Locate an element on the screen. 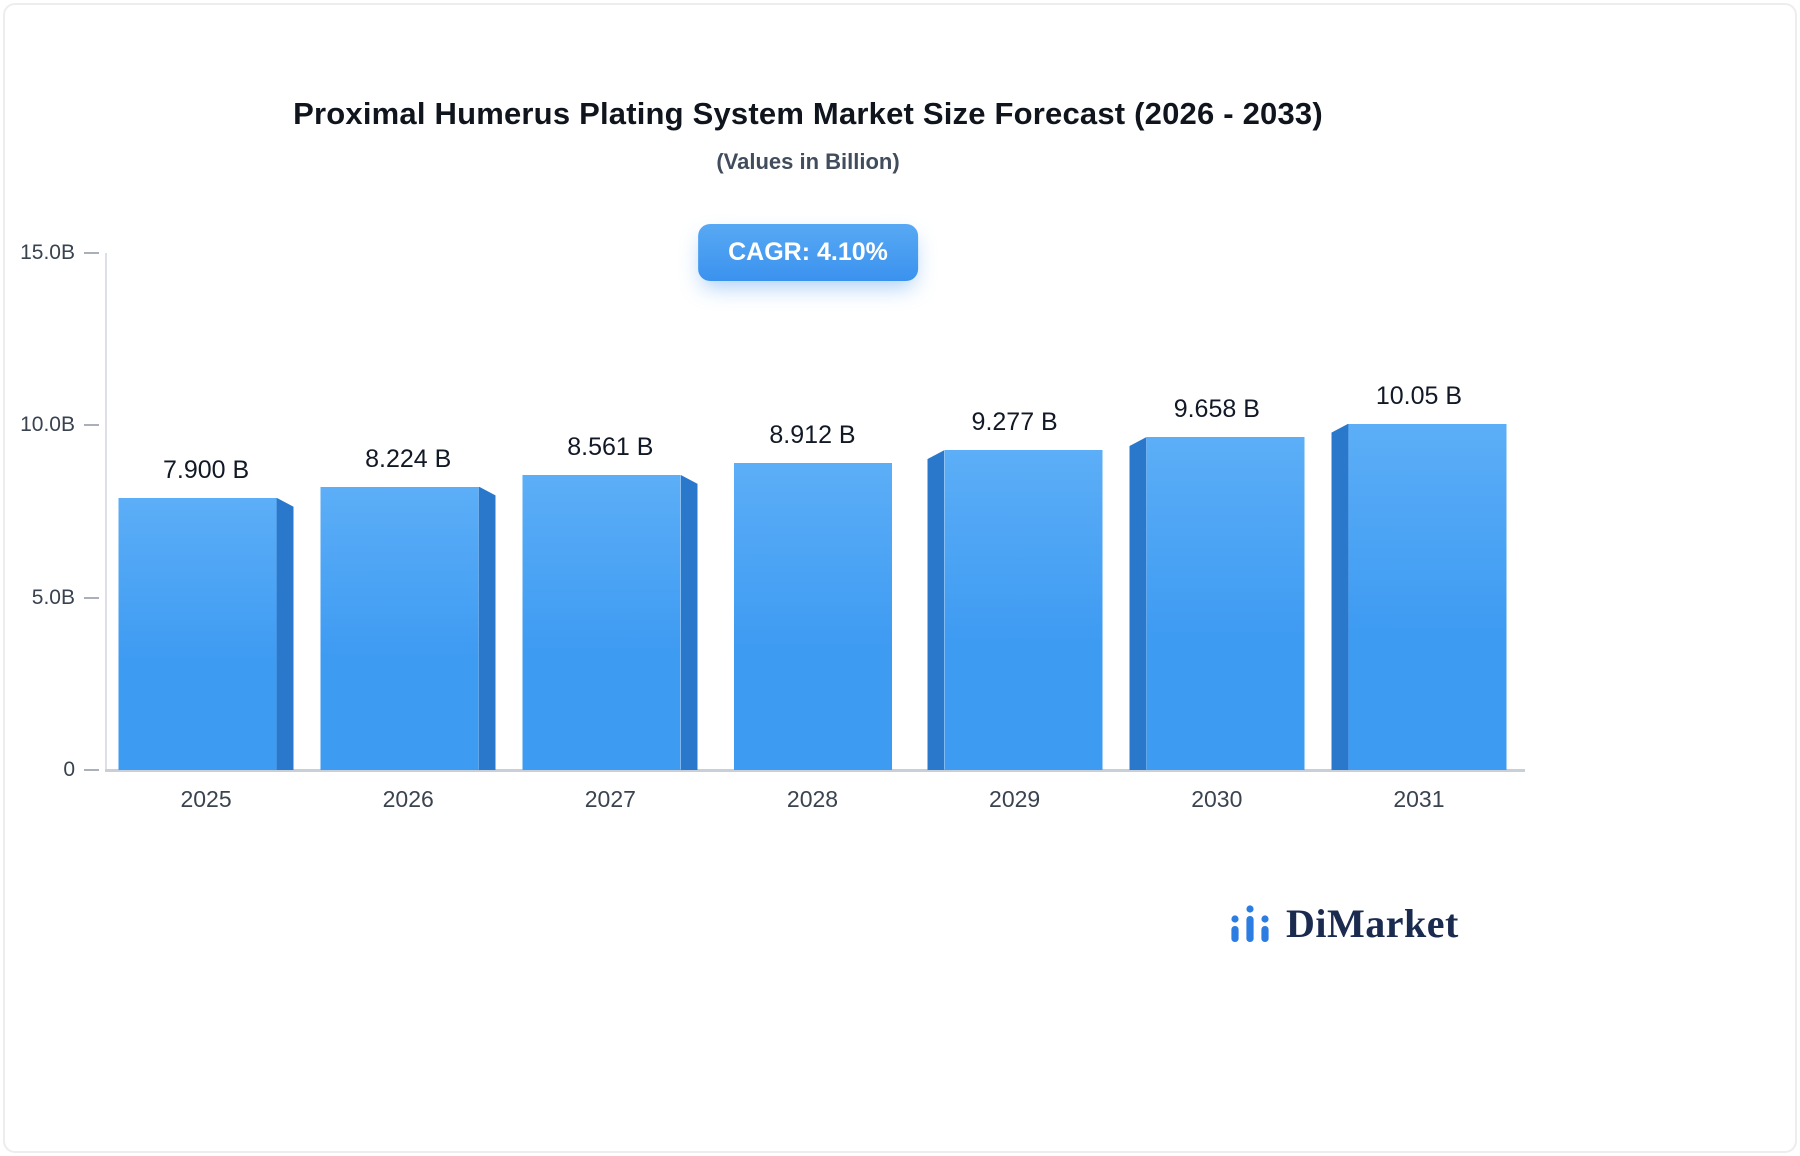 The image size is (1800, 1156). bar-2030: 9.658 B is located at coordinates (1217, 582).